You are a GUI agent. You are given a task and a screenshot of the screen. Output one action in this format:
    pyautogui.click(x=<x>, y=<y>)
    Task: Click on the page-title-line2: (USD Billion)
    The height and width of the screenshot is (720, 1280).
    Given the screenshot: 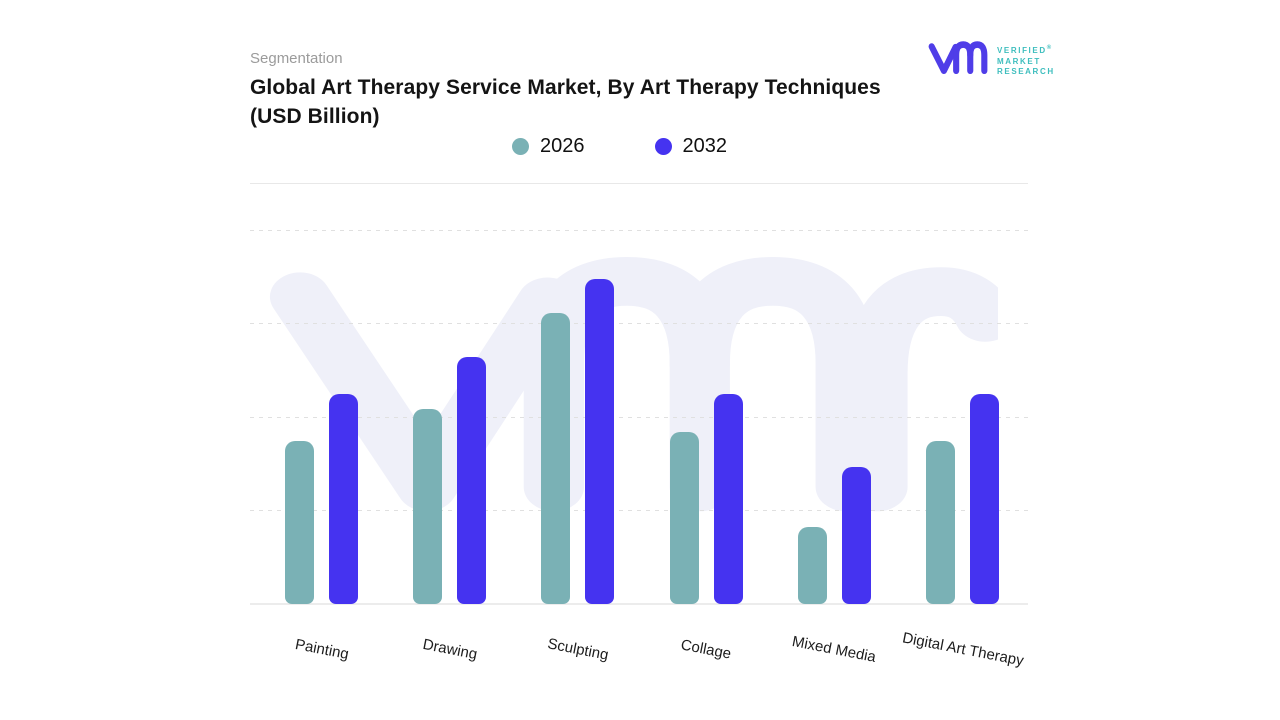 What is the action you would take?
    pyautogui.click(x=315, y=116)
    